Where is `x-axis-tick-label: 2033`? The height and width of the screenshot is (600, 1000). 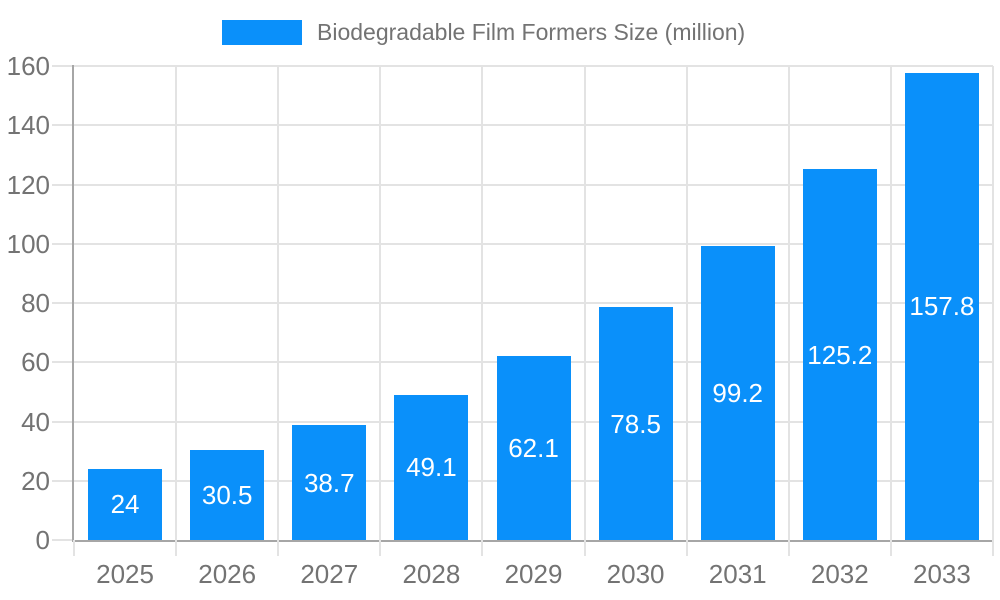
x-axis-tick-label: 2033 is located at coordinates (942, 574).